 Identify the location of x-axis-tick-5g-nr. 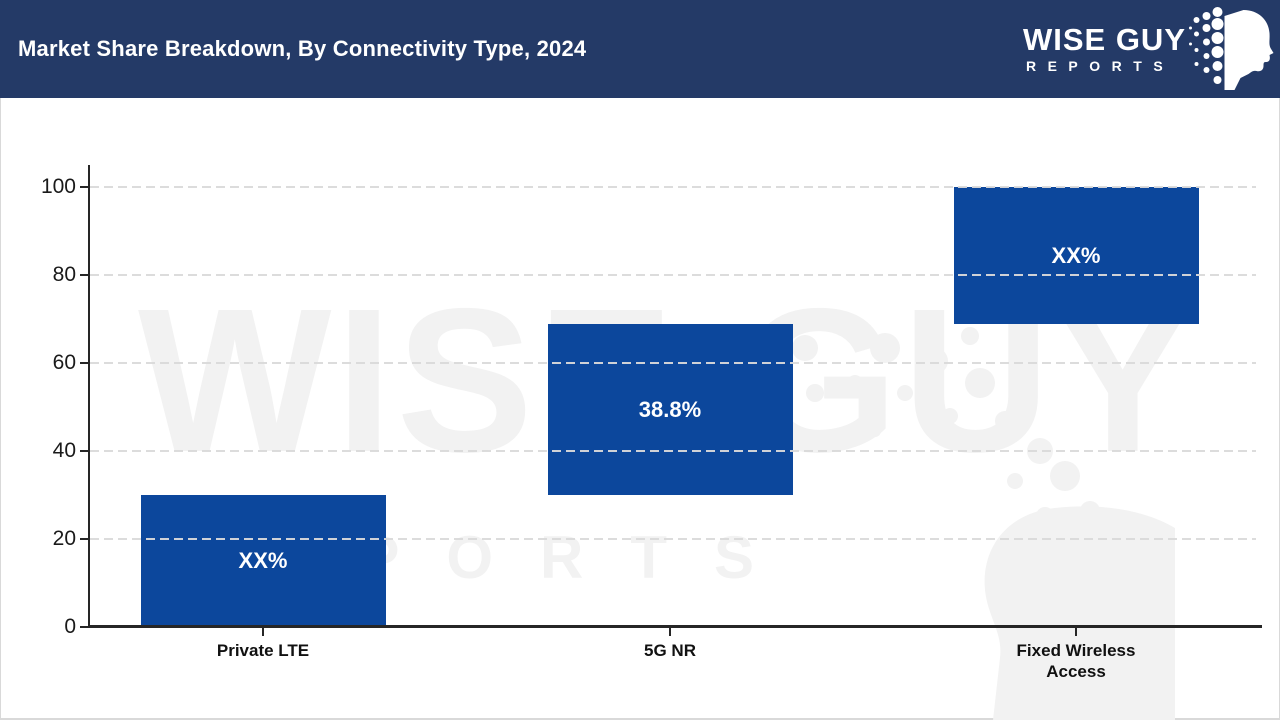
(670, 632).